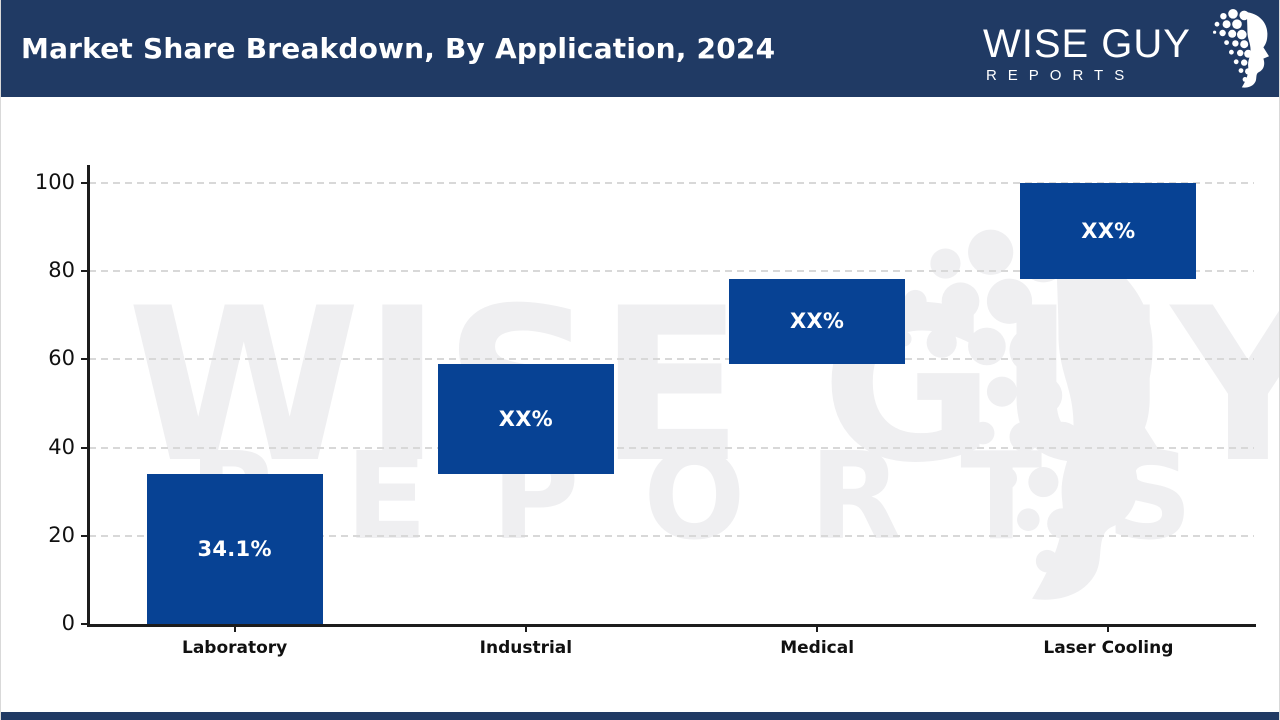 This screenshot has width=1280, height=720. Describe the element at coordinates (526, 648) in the screenshot. I see `x-category-label: Industrial` at that location.